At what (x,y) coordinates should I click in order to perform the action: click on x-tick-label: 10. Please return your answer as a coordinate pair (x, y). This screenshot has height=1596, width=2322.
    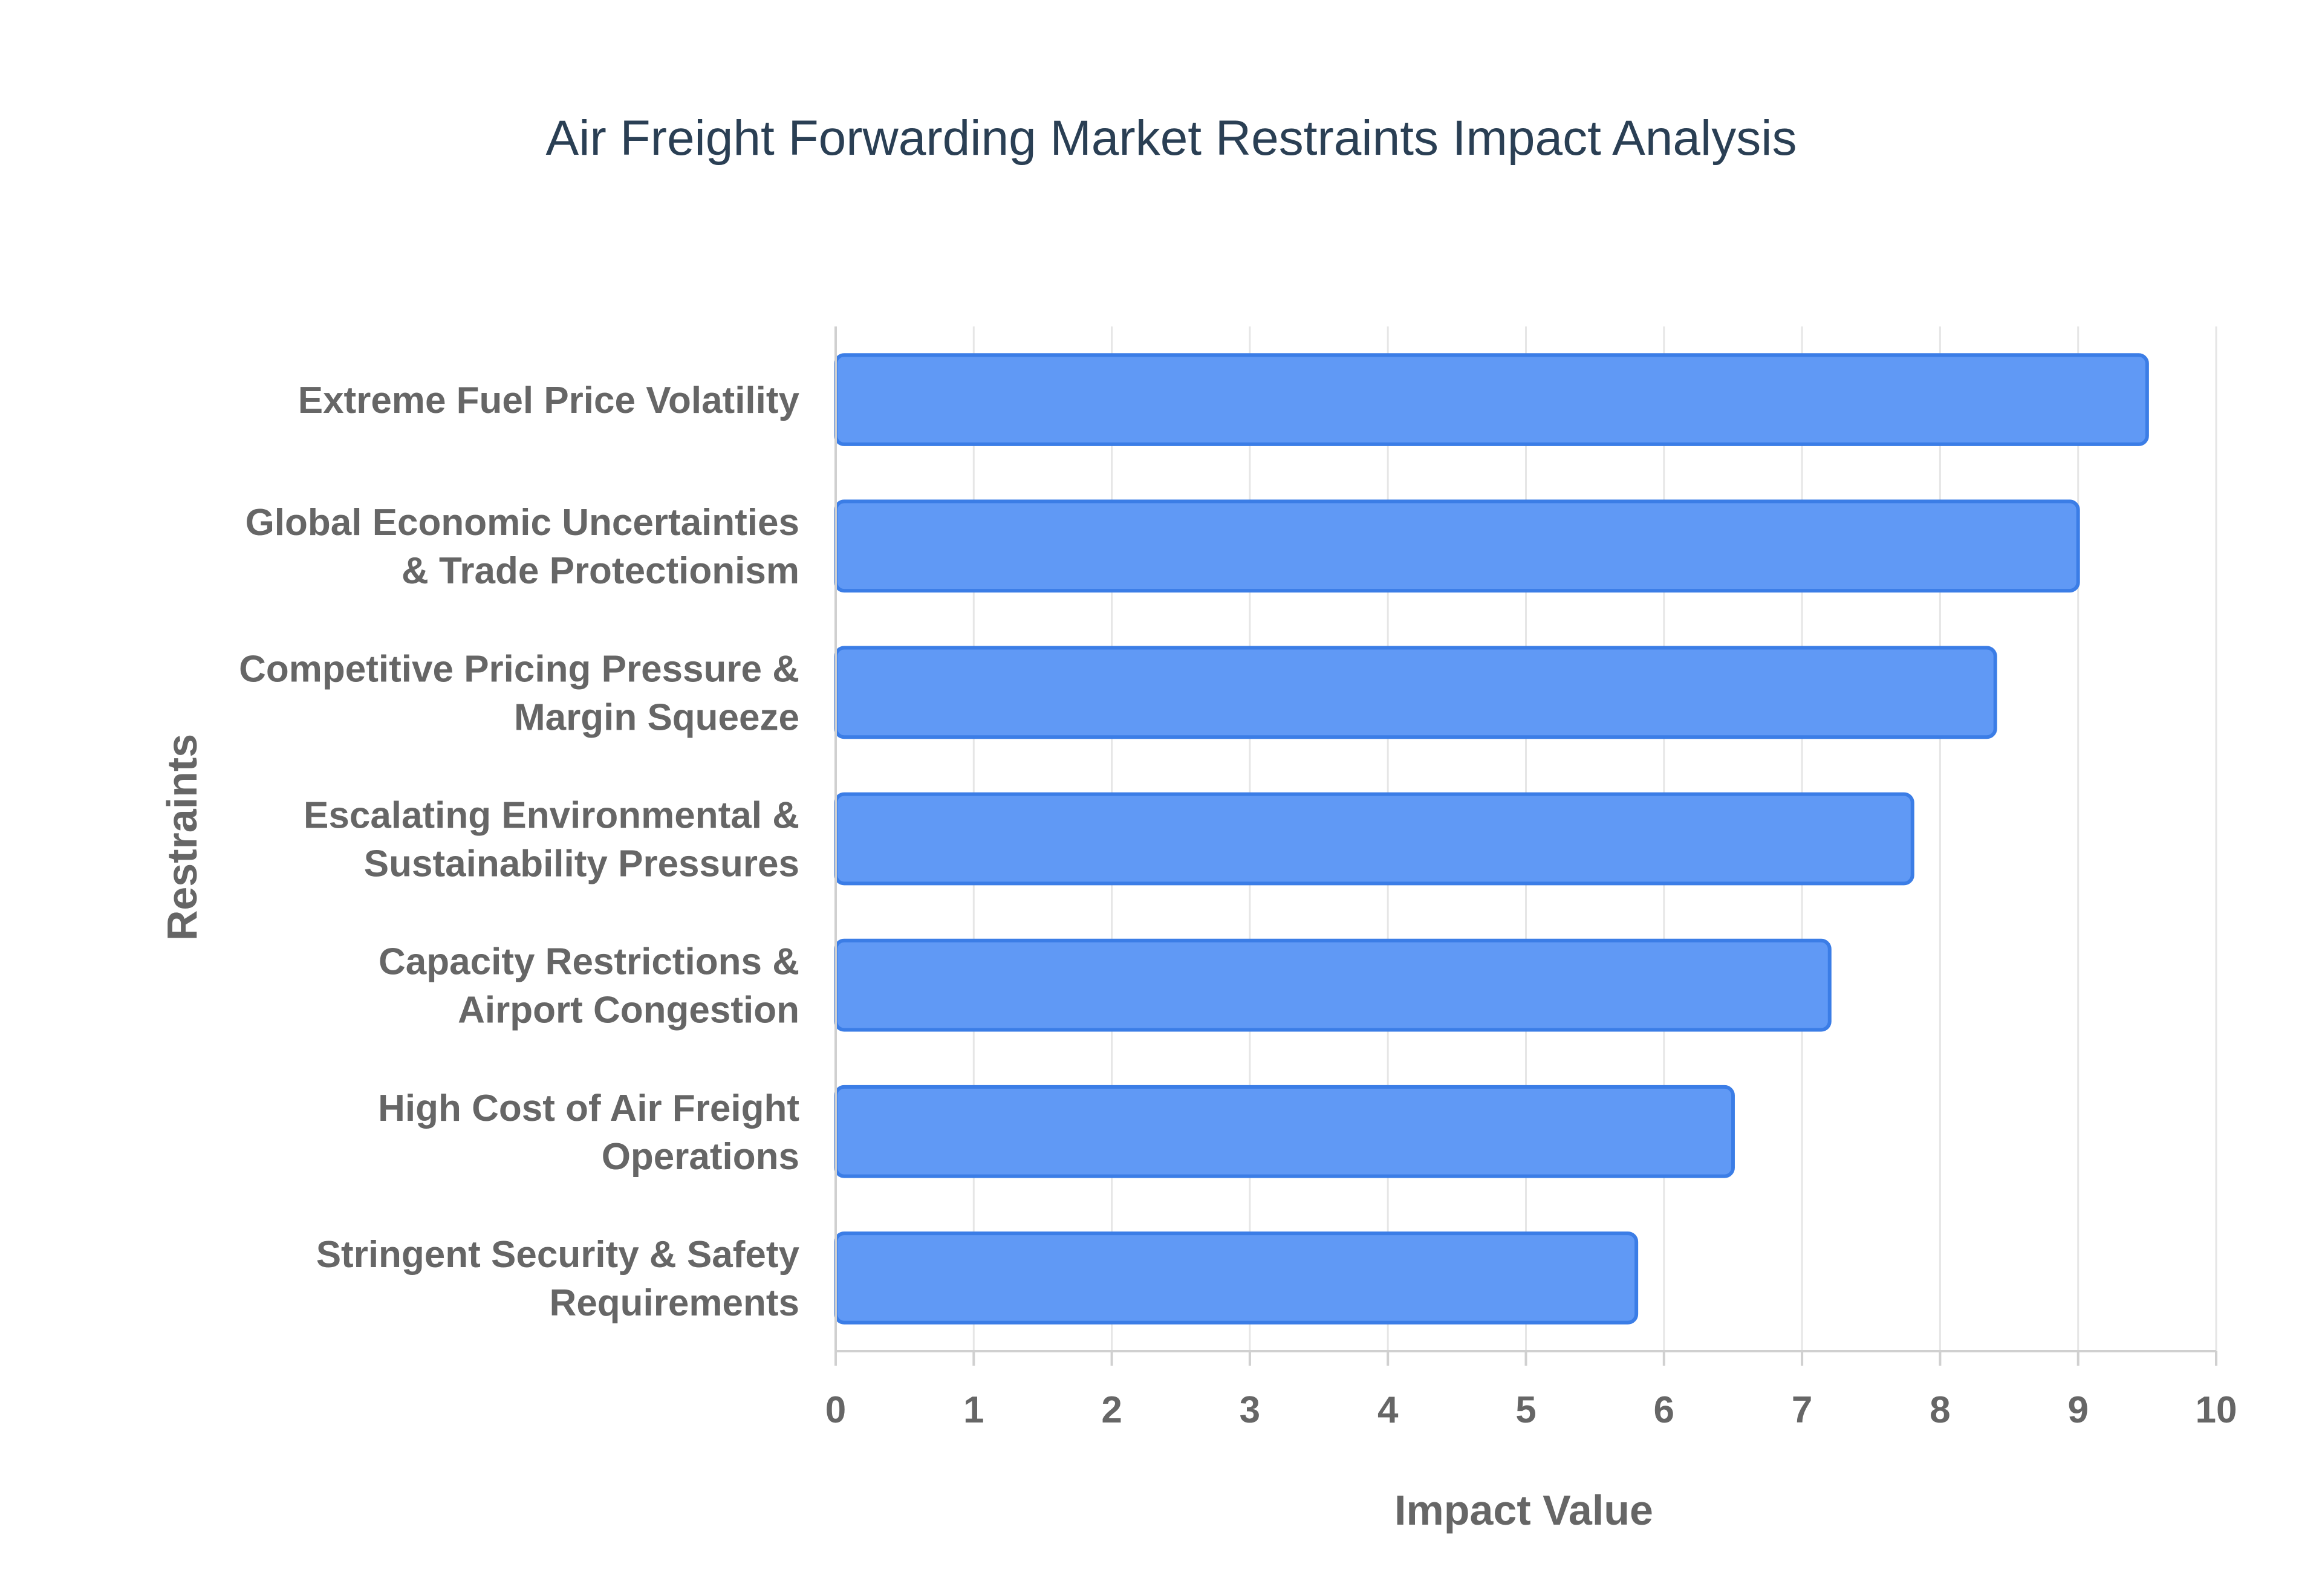
    Looking at the image, I should click on (2216, 1410).